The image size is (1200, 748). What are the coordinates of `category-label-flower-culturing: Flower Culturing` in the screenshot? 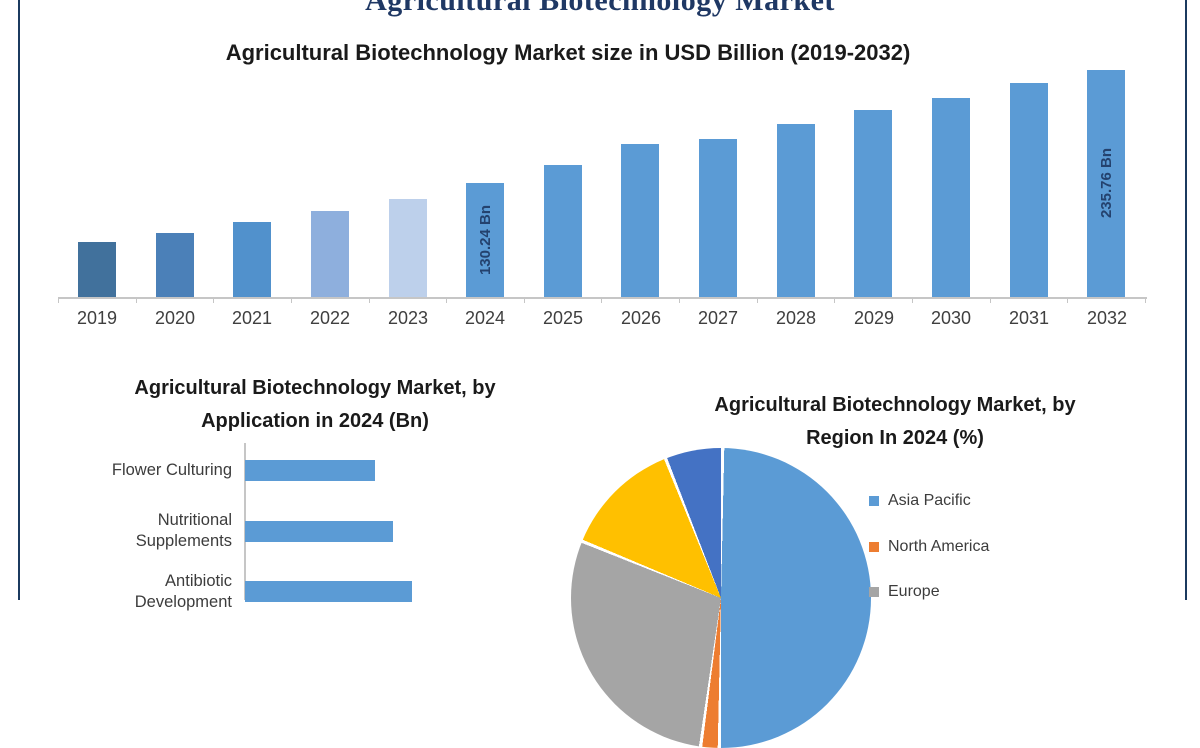 It's located at (126, 470).